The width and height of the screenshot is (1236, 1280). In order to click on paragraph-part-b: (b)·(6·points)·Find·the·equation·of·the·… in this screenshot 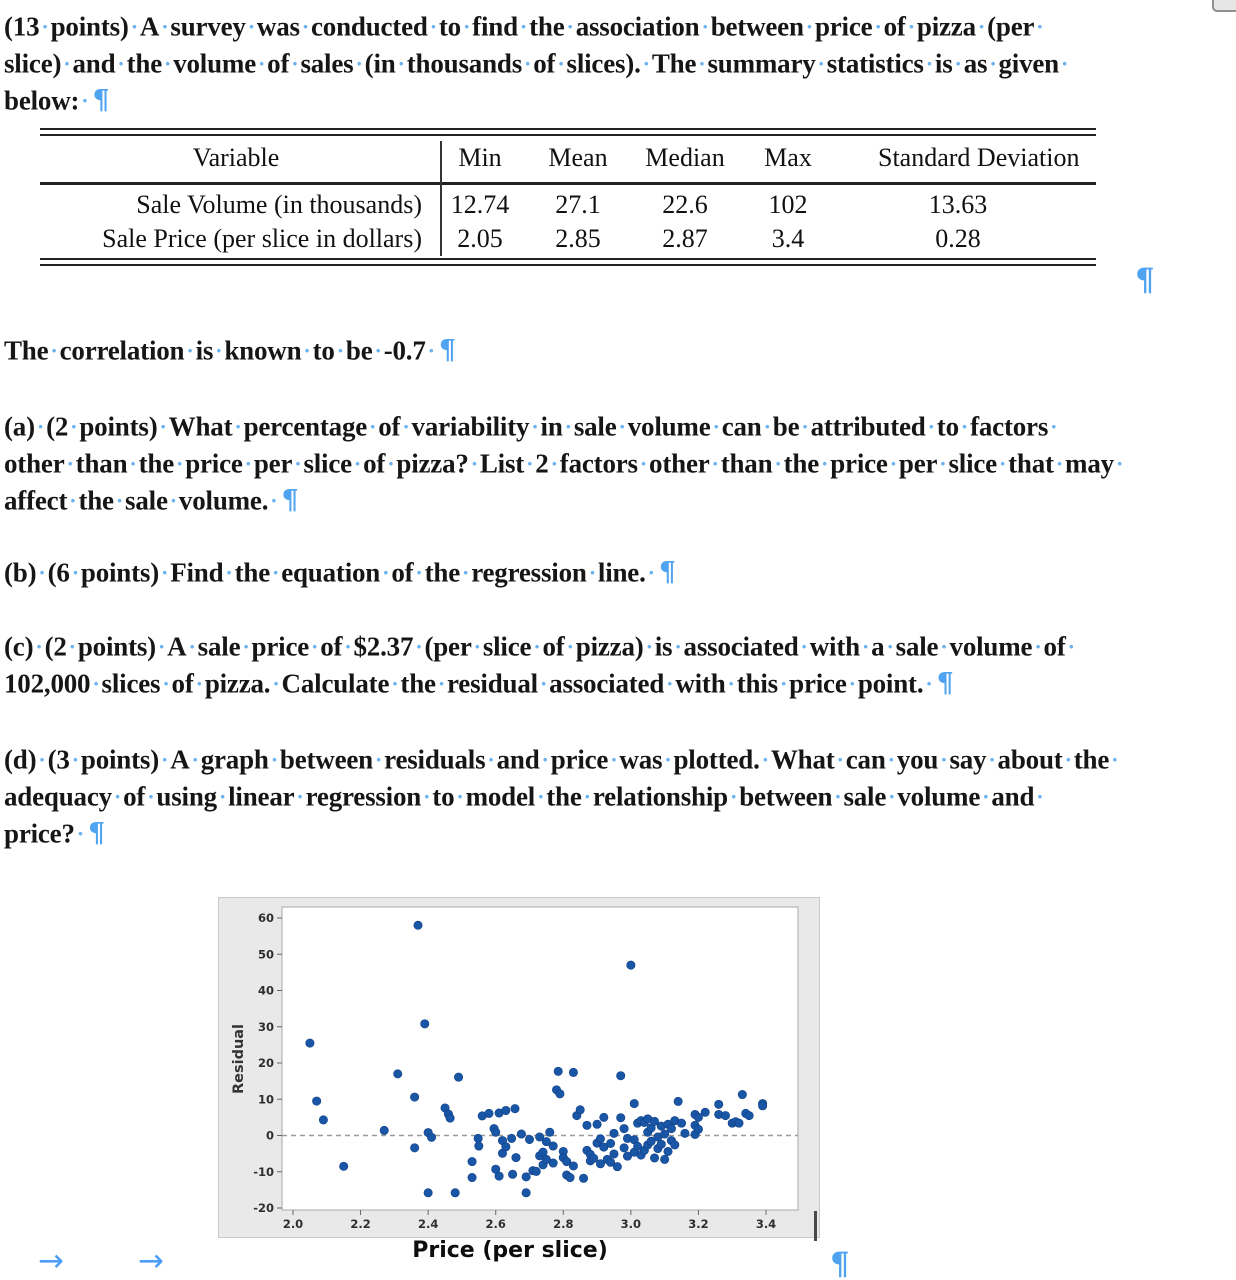, I will do `click(340, 572)`.